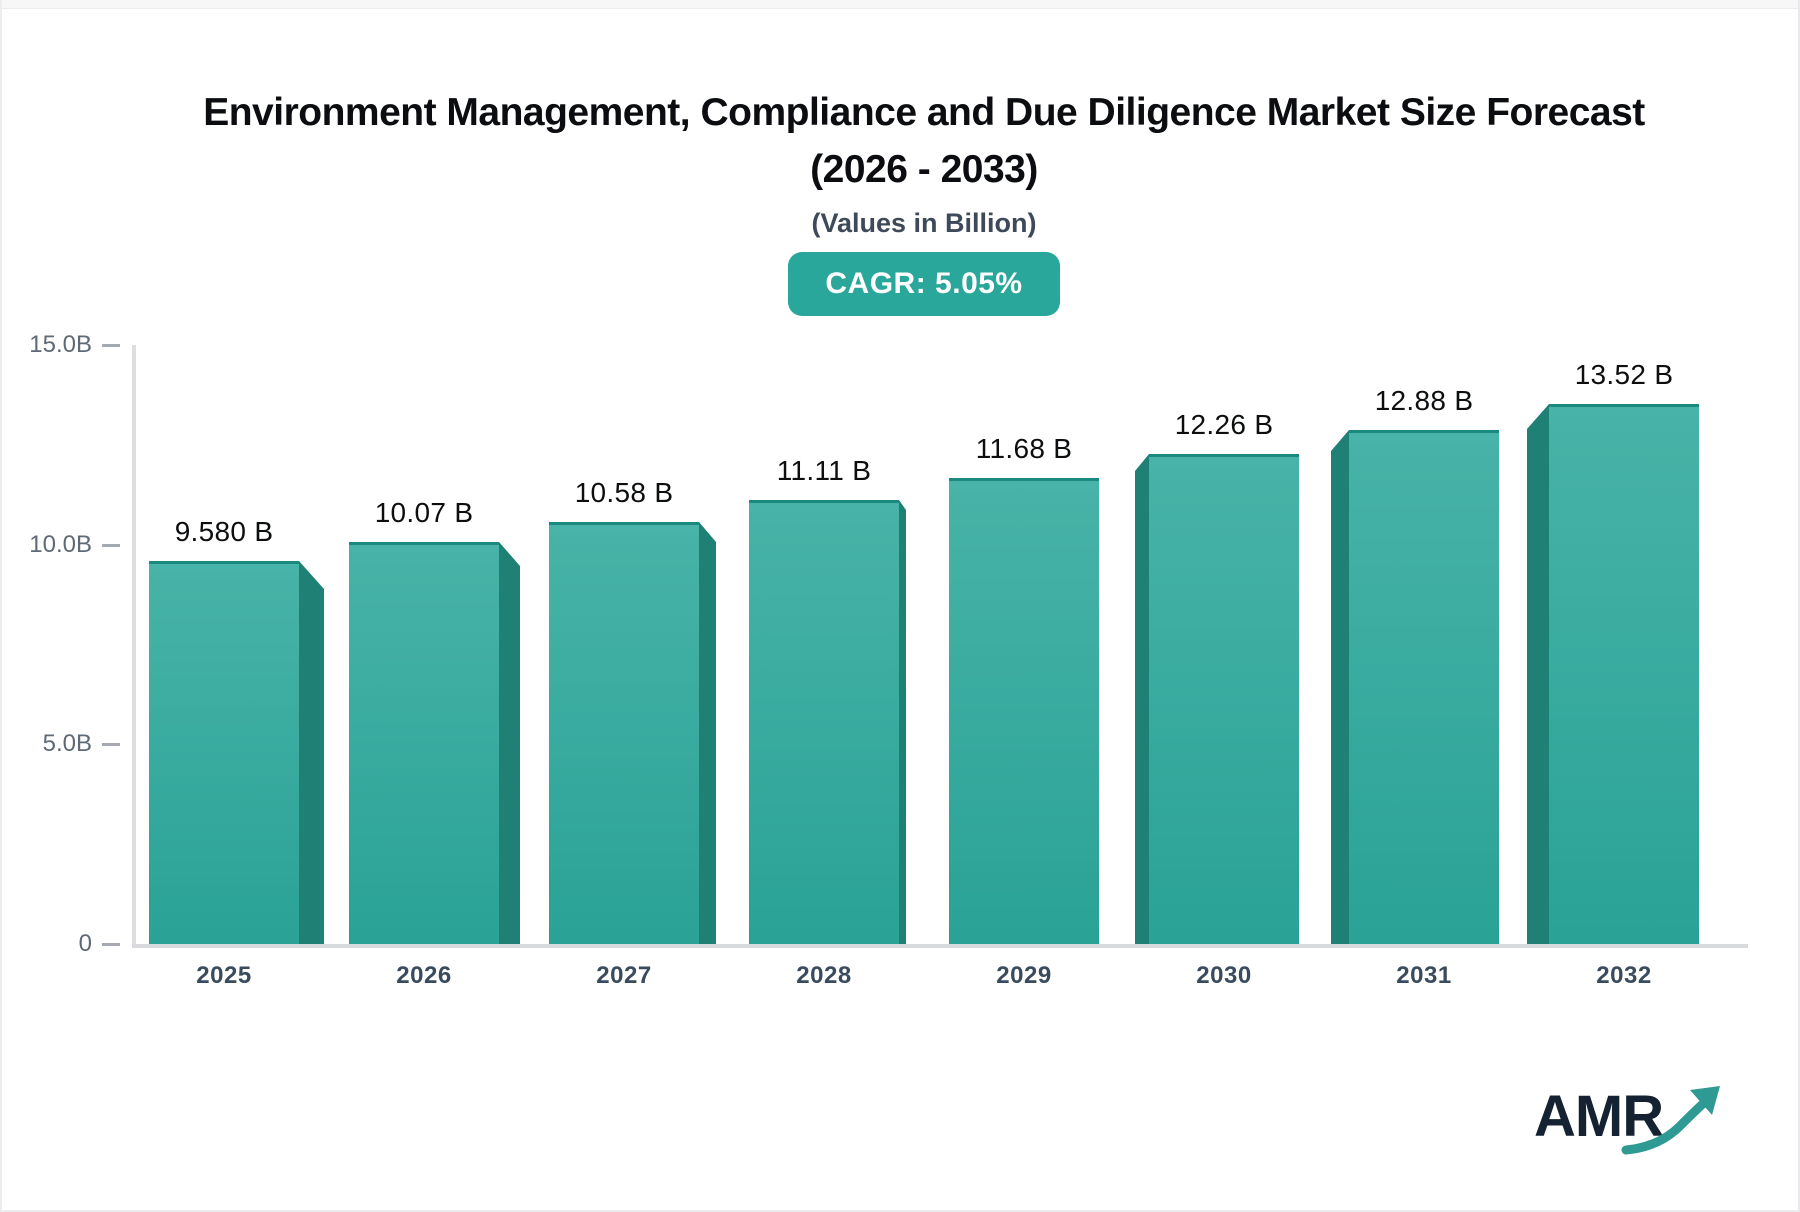 The width and height of the screenshot is (1800, 1212). I want to click on y-tick-label: 5.0B, so click(67, 744).